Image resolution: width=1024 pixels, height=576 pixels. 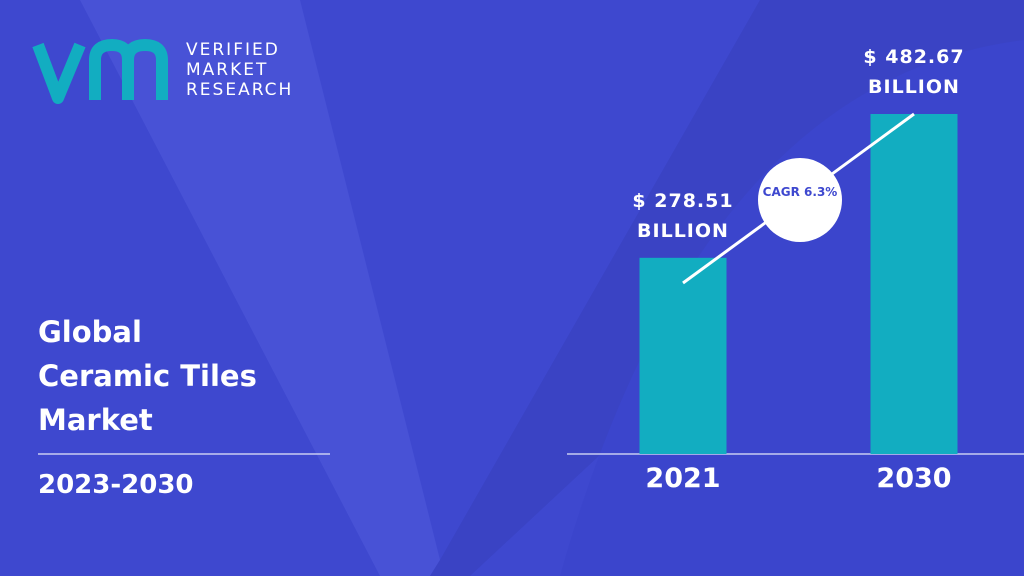 What do you see at coordinates (683, 215) in the screenshot?
I see `value-label: $ 278.51 BILLION` at bounding box center [683, 215].